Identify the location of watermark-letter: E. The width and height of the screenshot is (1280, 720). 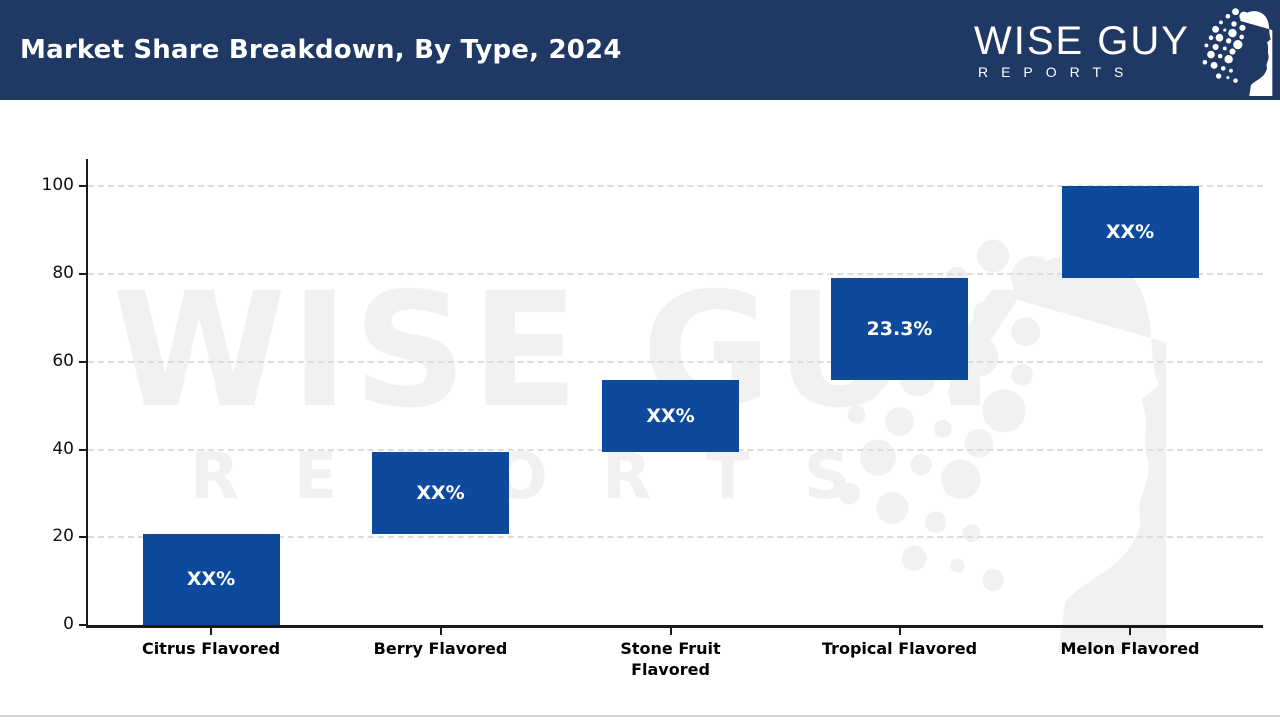
(315, 477).